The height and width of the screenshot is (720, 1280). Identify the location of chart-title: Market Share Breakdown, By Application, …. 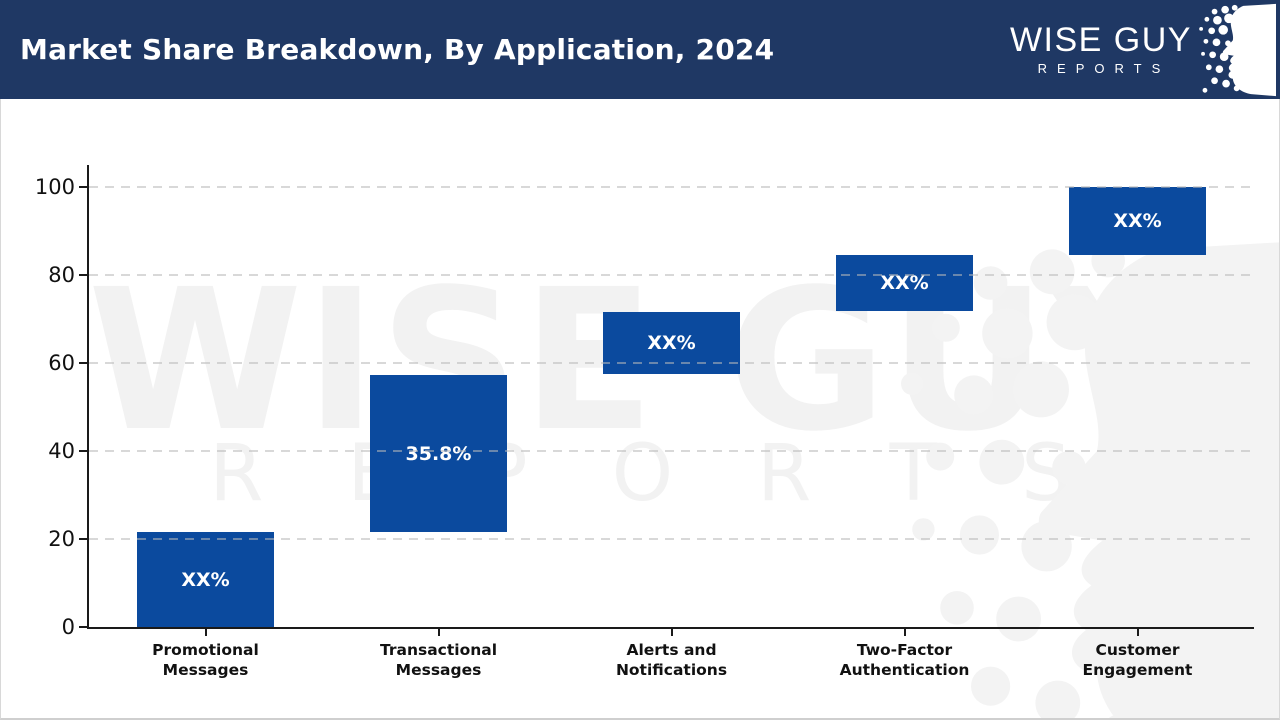
(397, 49).